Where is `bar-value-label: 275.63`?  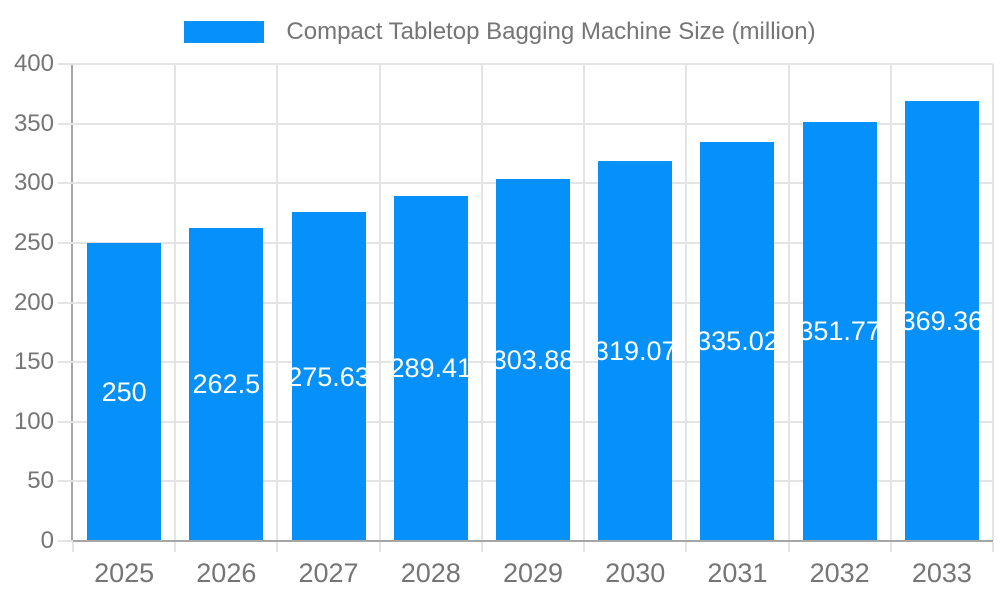
bar-value-label: 275.63 is located at coordinates (328, 376).